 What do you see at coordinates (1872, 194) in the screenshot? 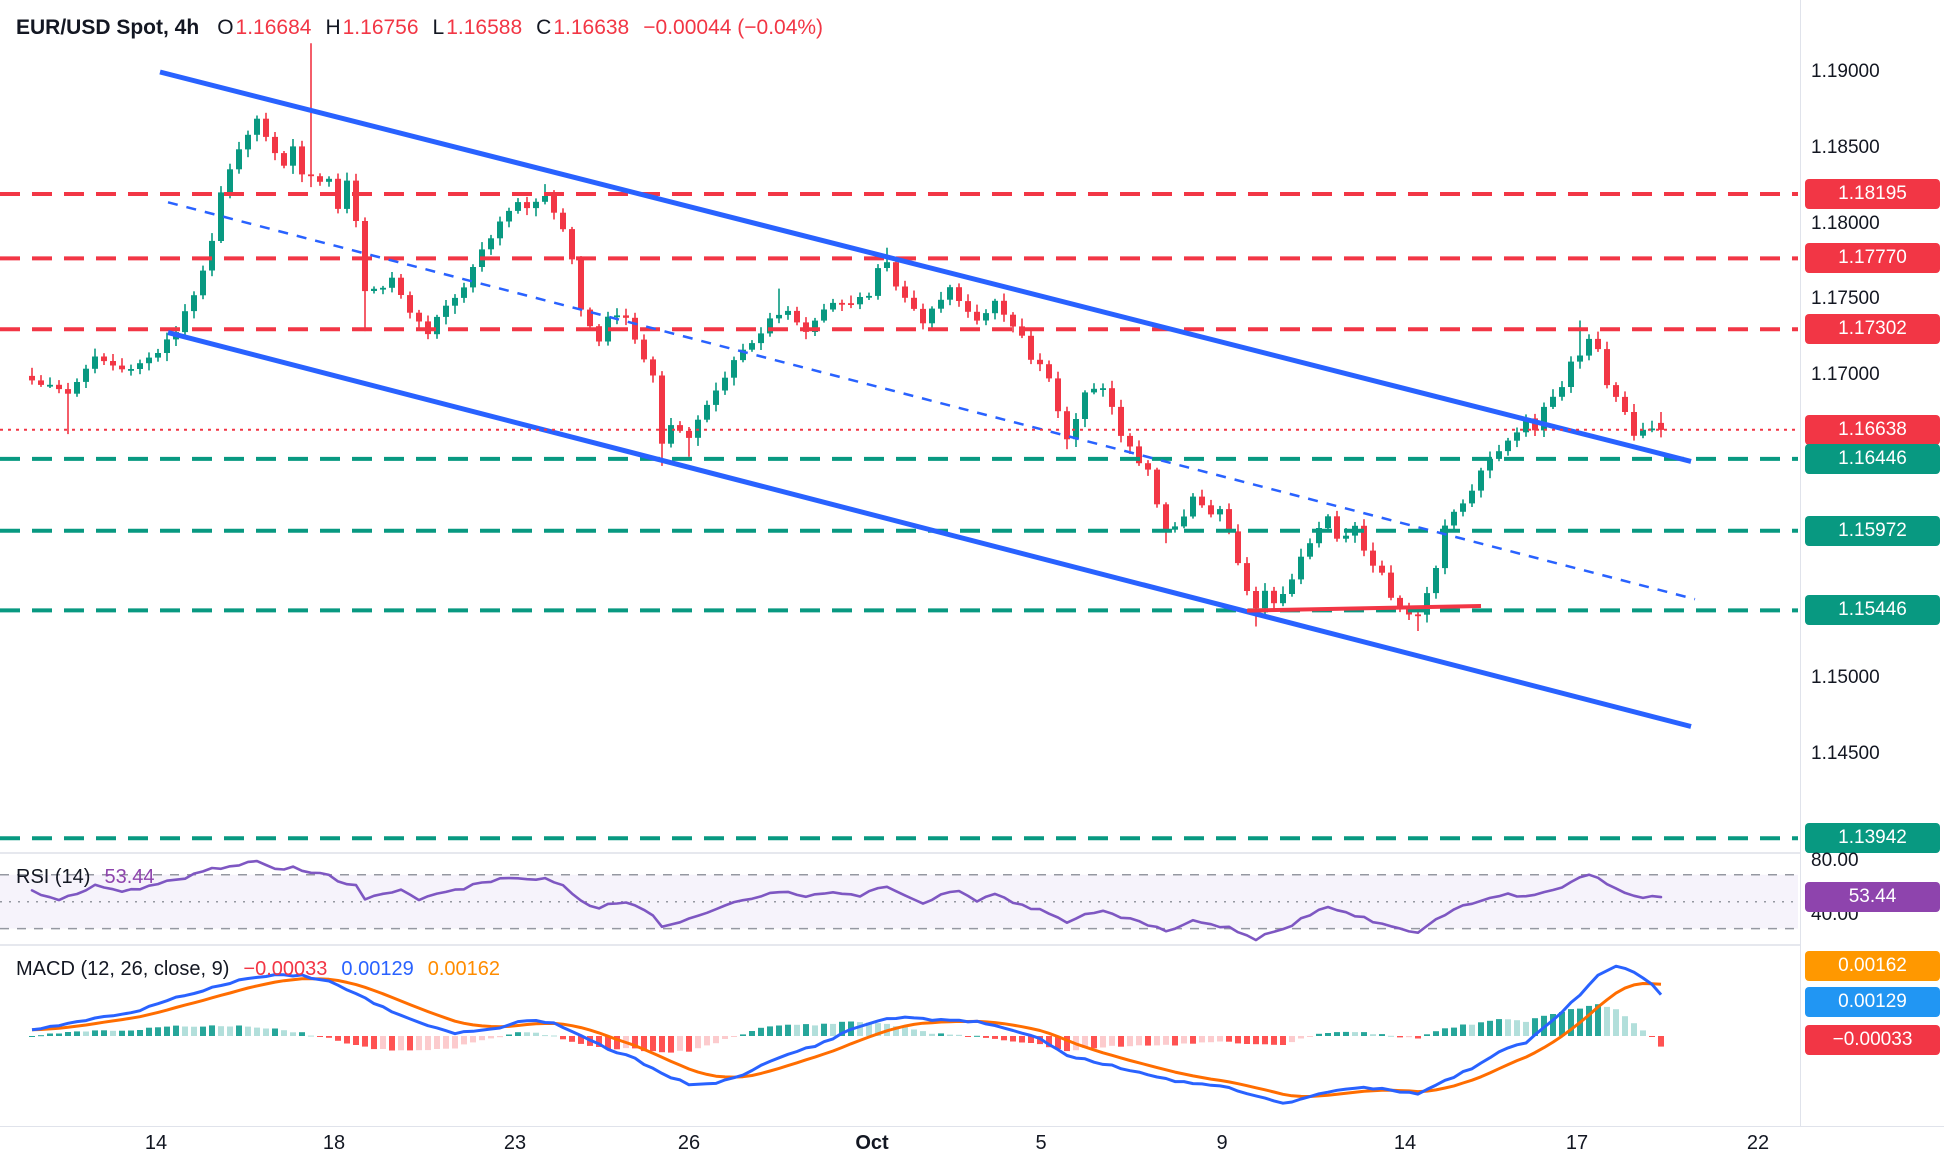
I see `resistance-price-badge: 1.18195` at bounding box center [1872, 194].